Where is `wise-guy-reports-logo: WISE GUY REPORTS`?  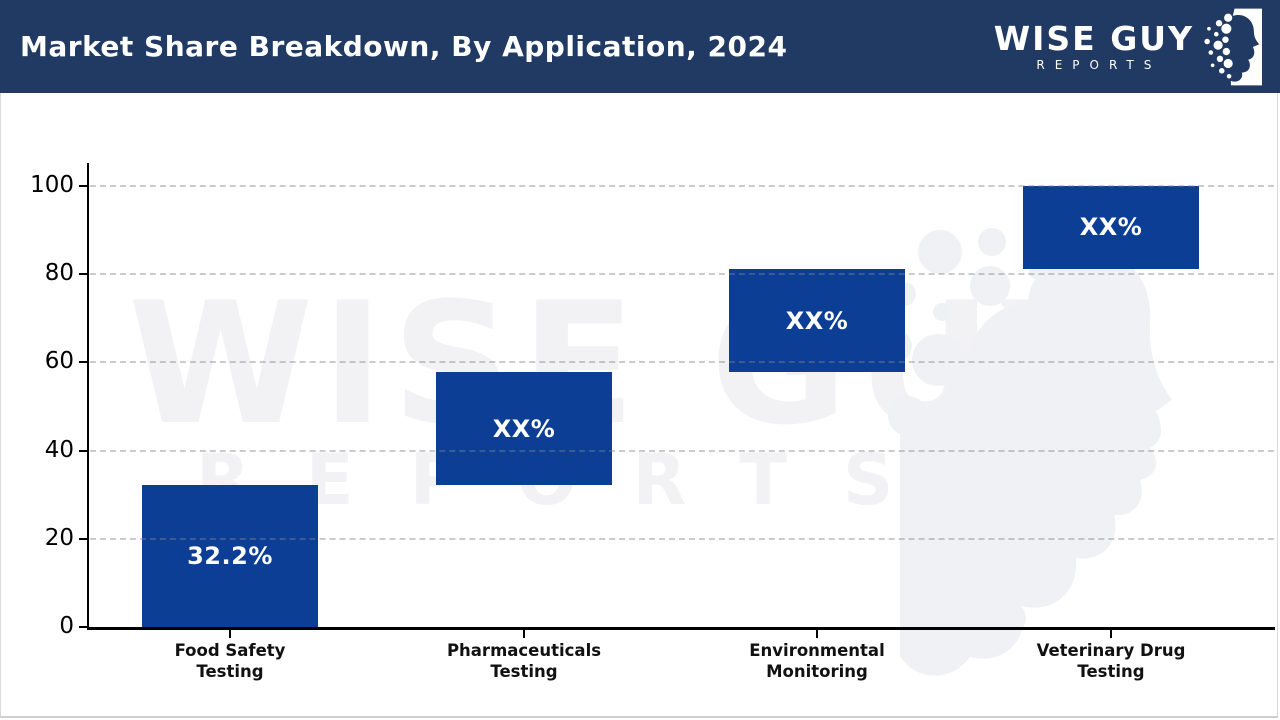
wise-guy-reports-logo: WISE GUY REPORTS is located at coordinates (1128, 47).